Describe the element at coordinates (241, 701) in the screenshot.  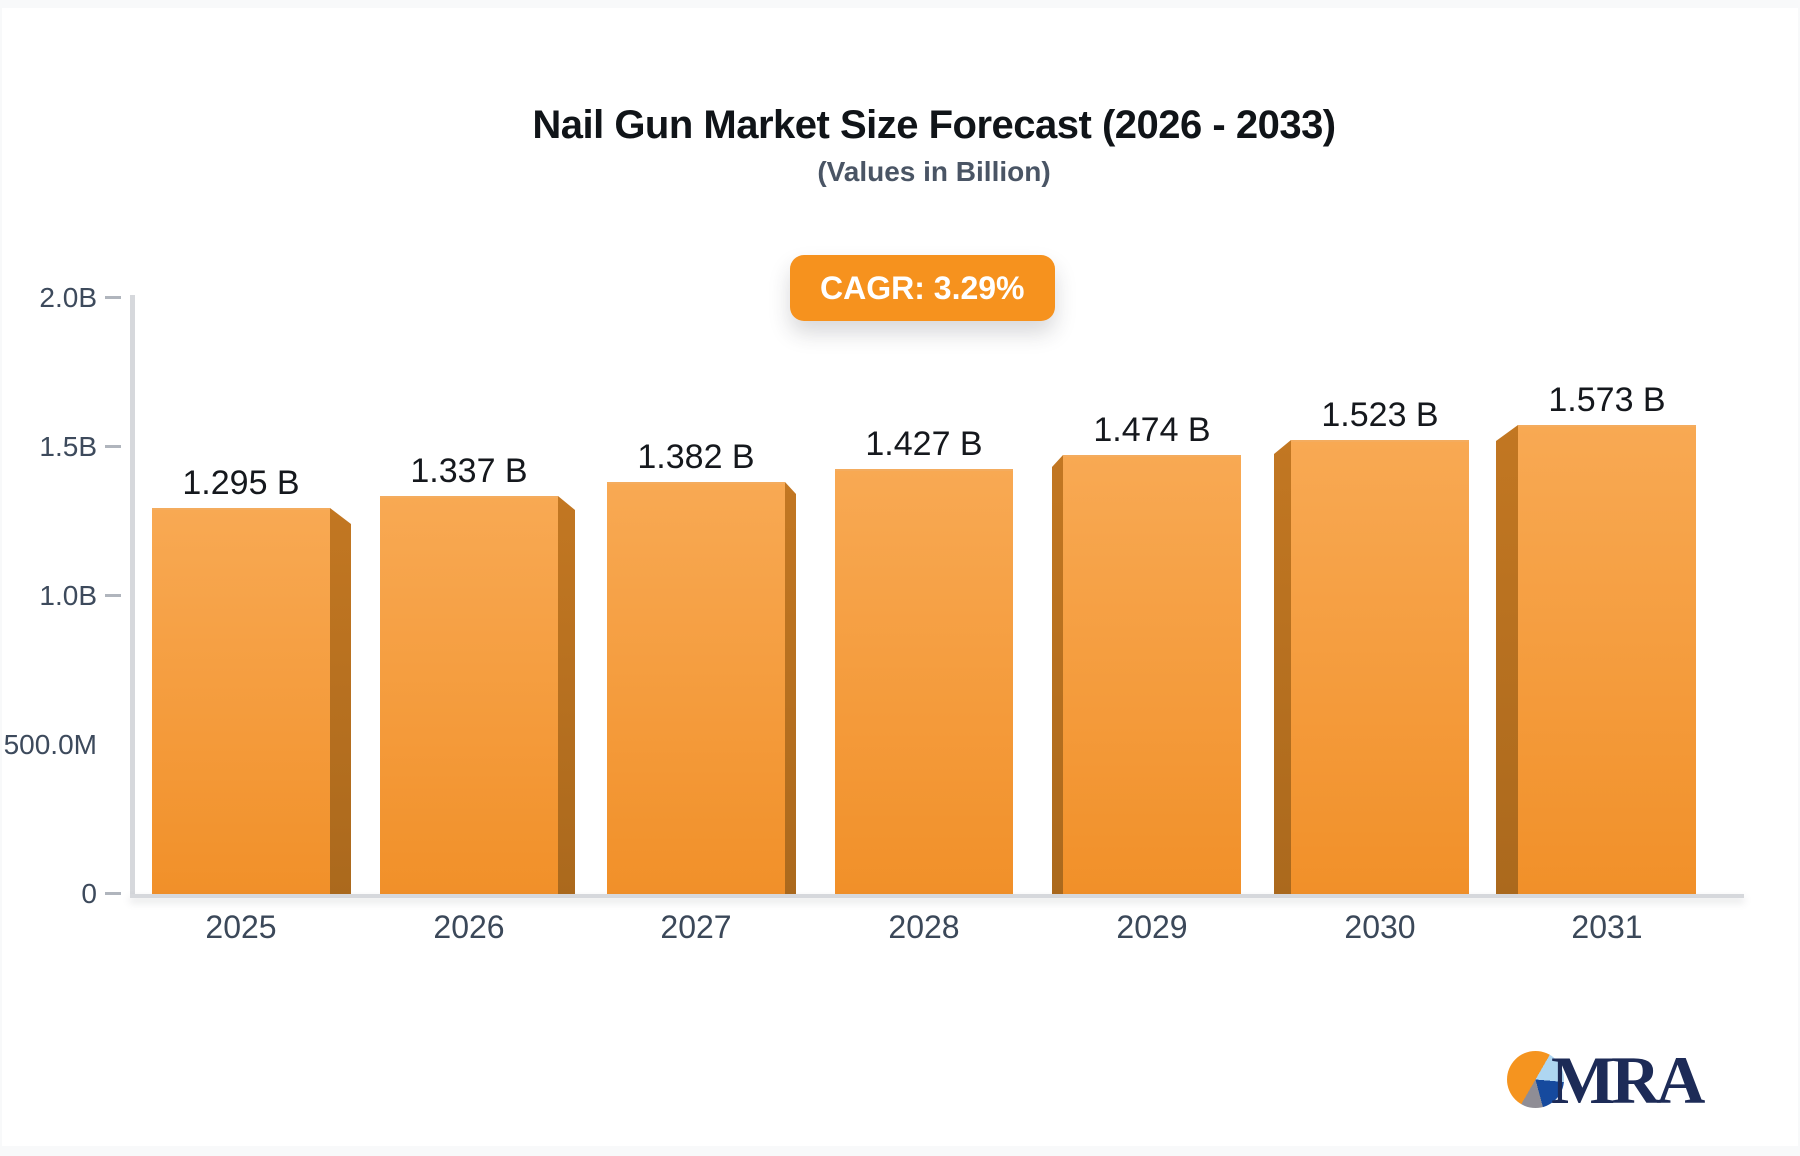
I see `bar-2025` at that location.